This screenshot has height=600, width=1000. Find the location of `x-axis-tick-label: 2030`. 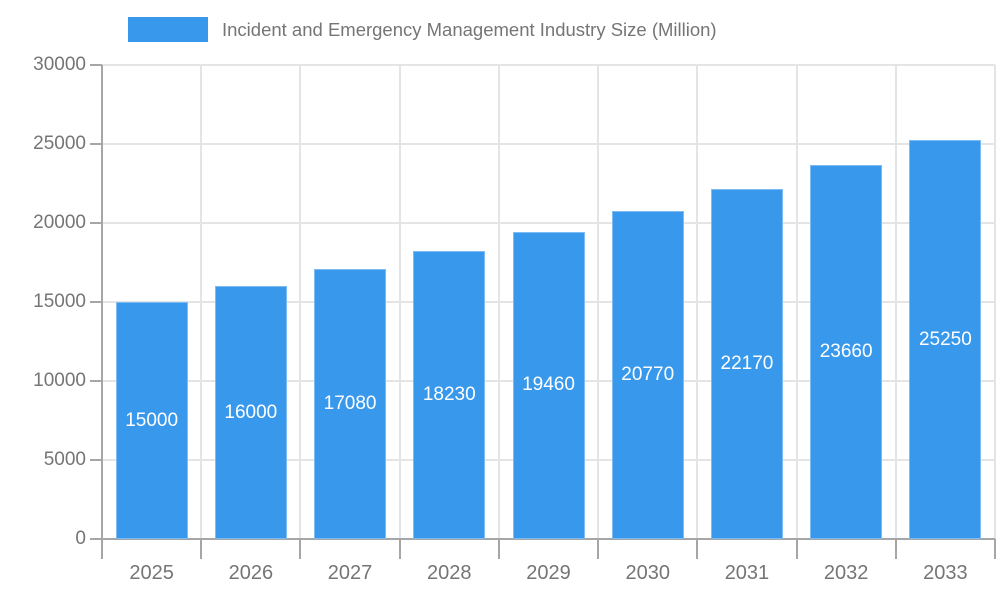

x-axis-tick-label: 2030 is located at coordinates (647, 573).